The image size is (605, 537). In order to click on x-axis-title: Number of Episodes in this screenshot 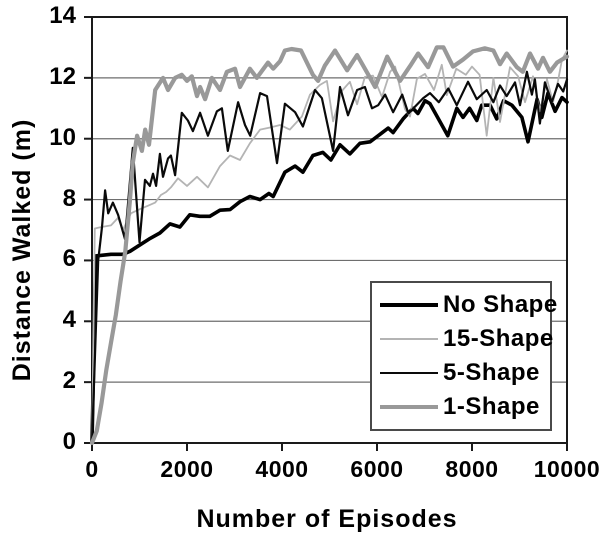, I will do `click(327, 519)`.